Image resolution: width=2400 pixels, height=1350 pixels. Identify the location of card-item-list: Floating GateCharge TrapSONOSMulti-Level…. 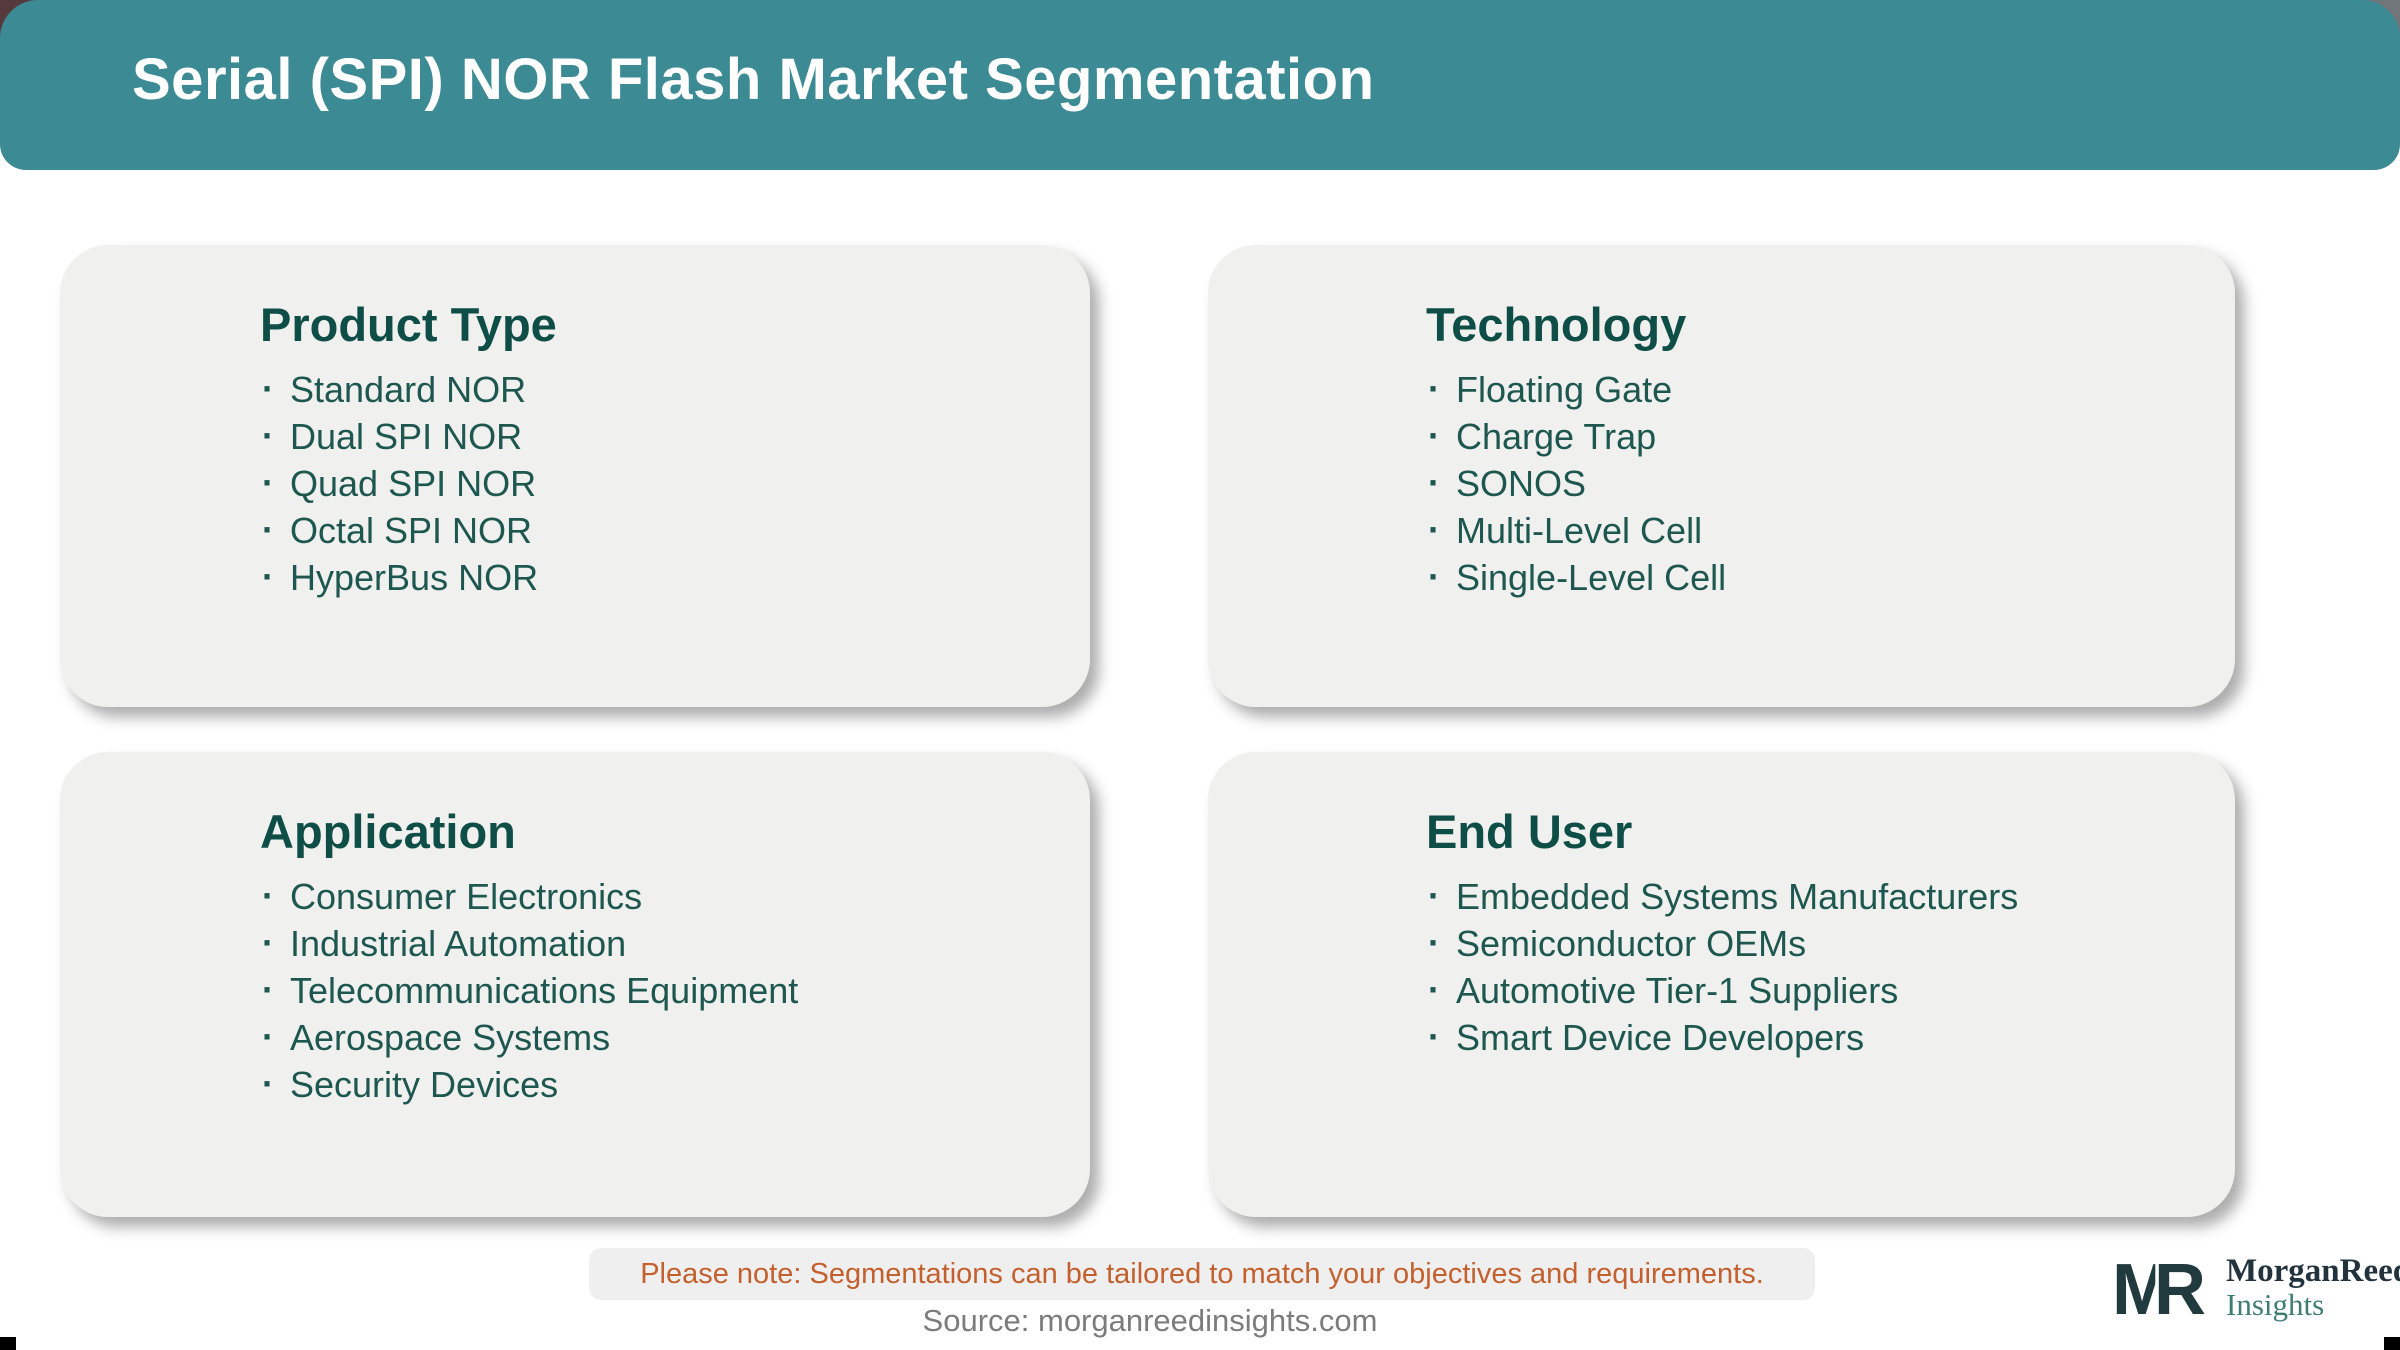
(1810, 483).